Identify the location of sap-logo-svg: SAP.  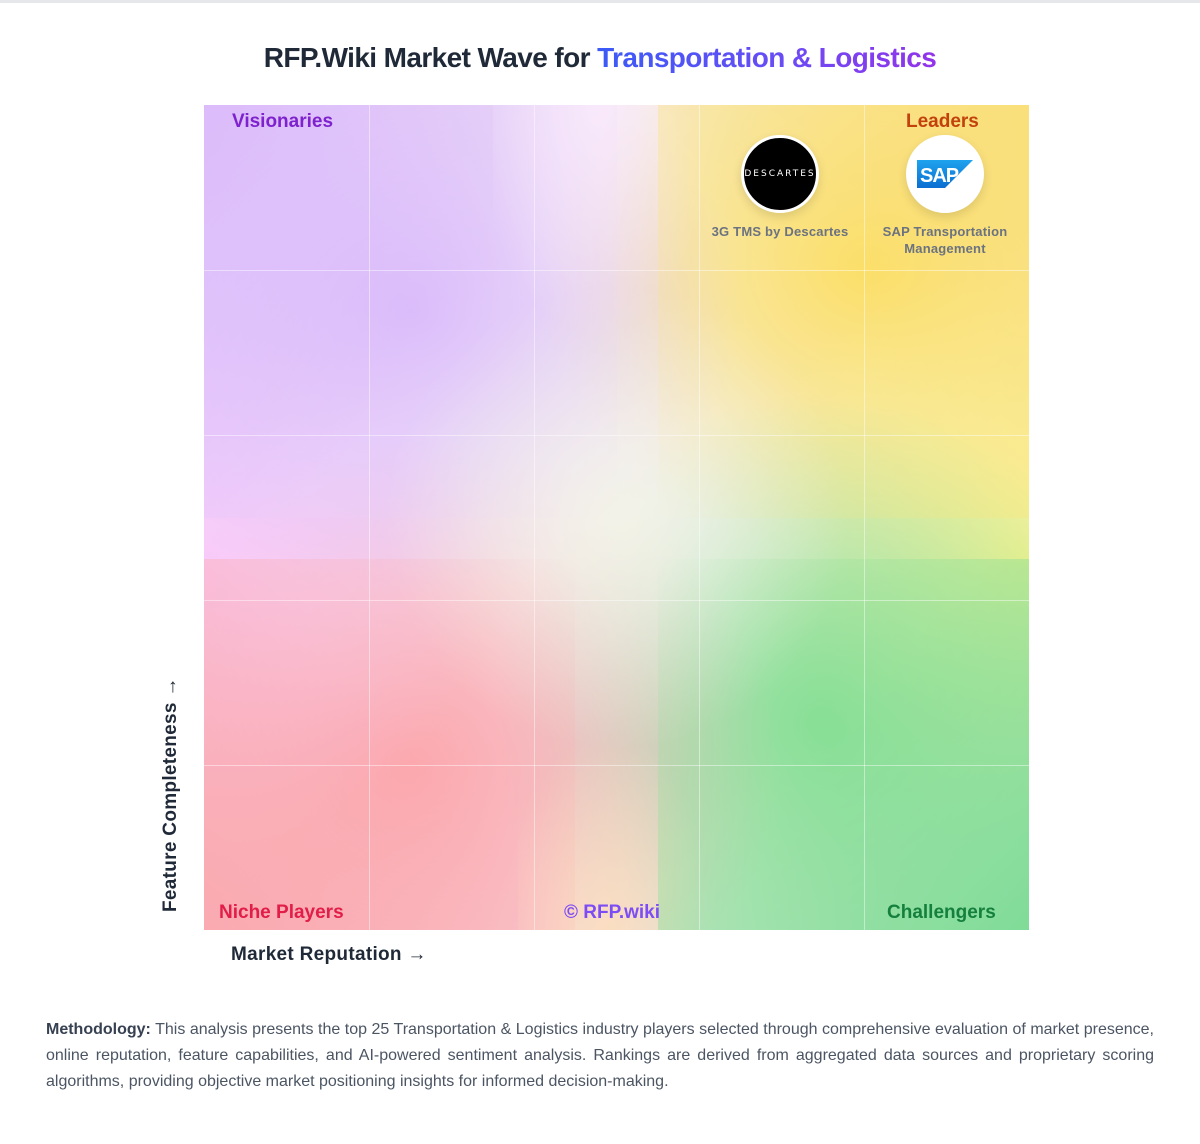
(945, 174).